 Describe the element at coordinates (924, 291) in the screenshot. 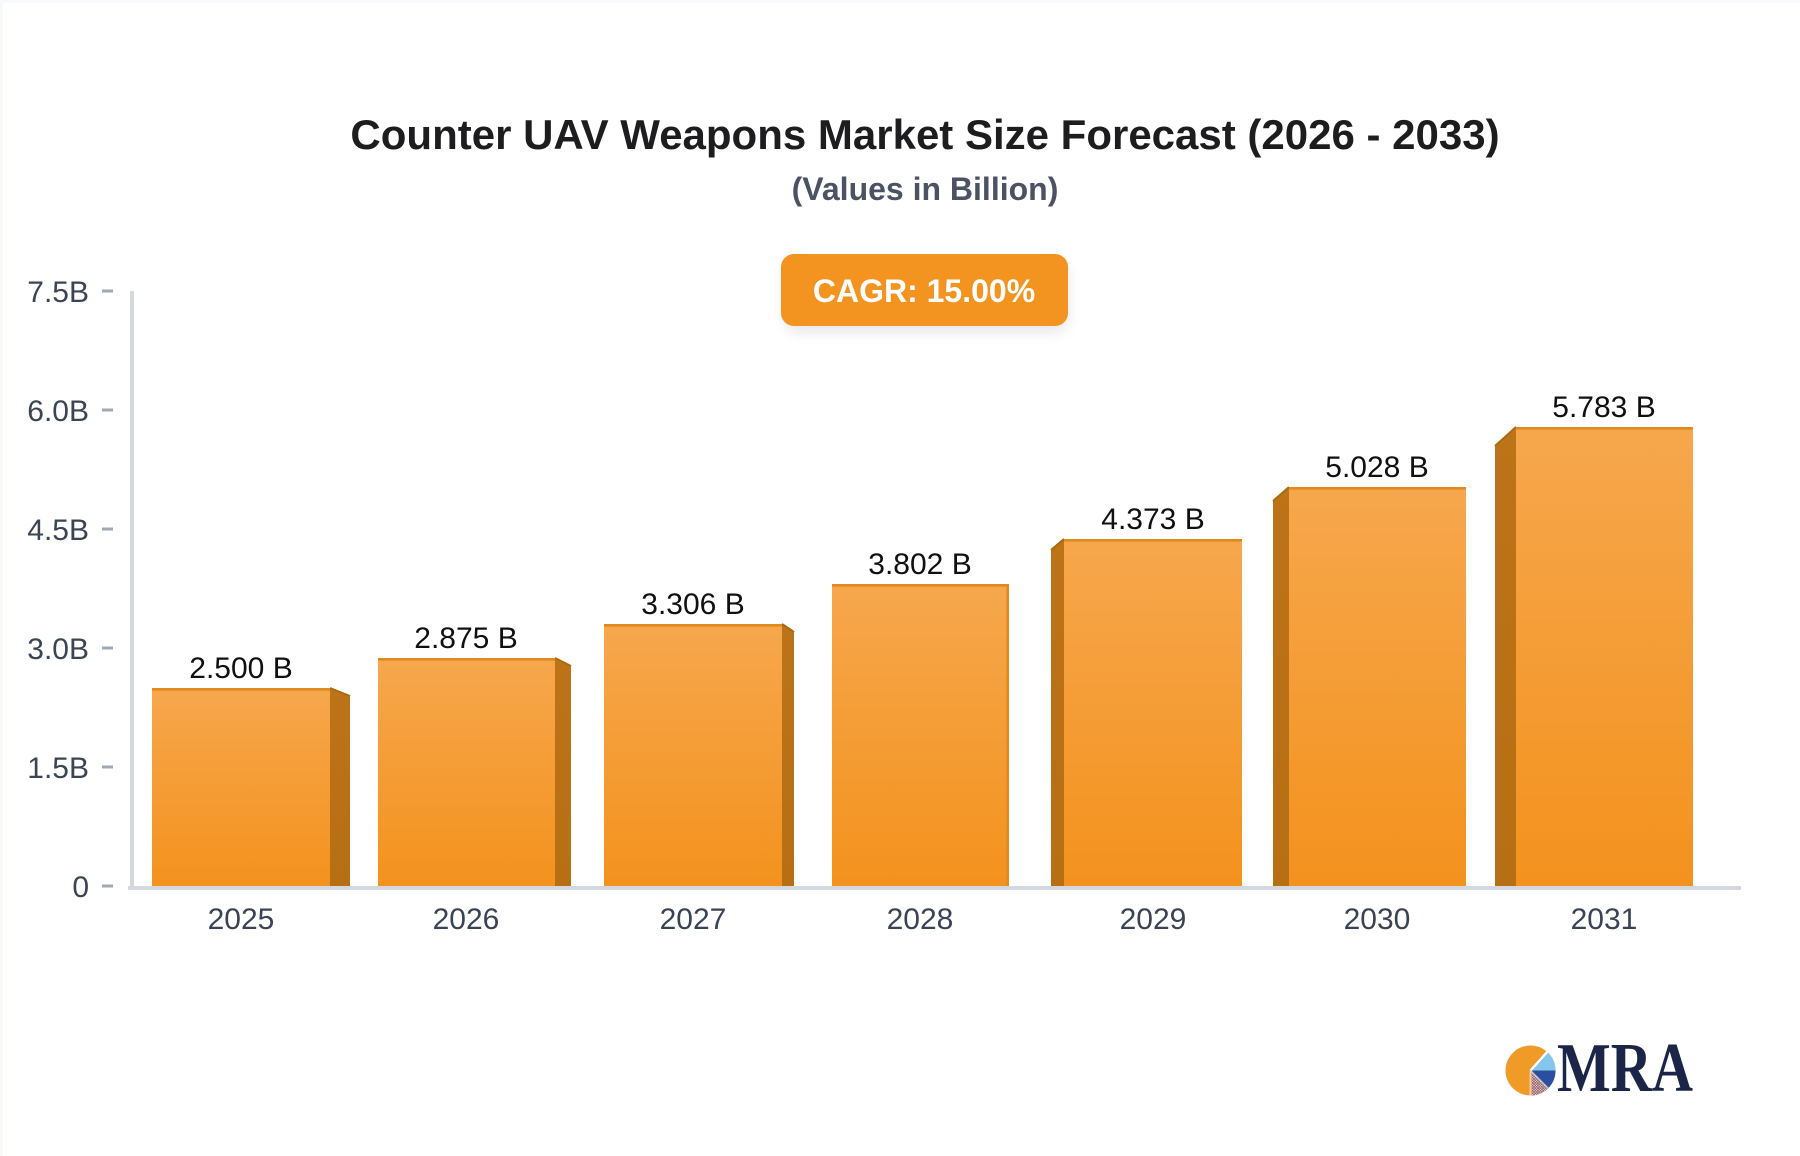

I see `svg-text: CAGR: 15.00%` at that location.